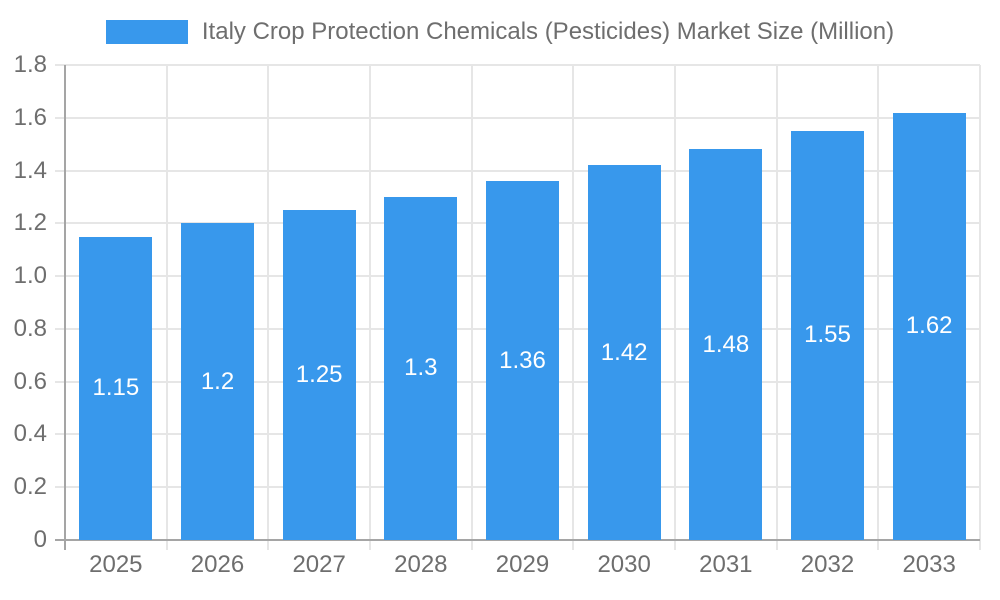 The height and width of the screenshot is (600, 1000). I want to click on bar-value-label: 1.2, so click(217, 381).